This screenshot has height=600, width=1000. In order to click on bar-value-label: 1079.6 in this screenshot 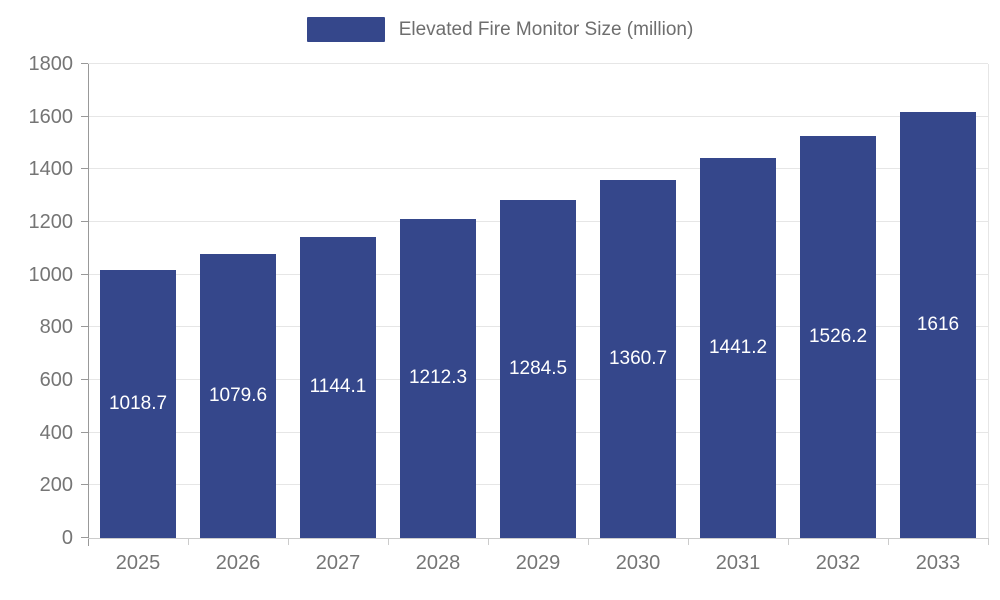, I will do `click(238, 395)`.